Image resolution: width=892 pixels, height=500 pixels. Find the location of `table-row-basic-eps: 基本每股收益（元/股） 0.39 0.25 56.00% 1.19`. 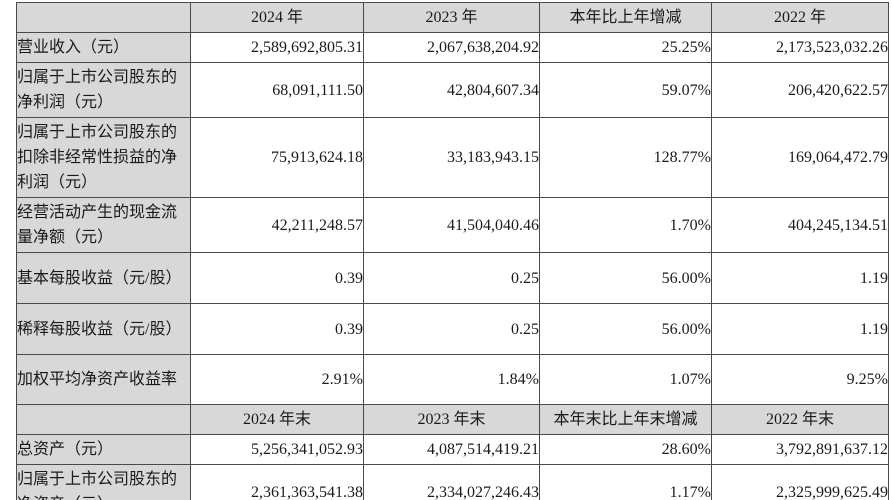

table-row-basic-eps: 基本每股收益（元/股） 0.39 0.25 56.00% 1.19 is located at coordinates (452, 278).